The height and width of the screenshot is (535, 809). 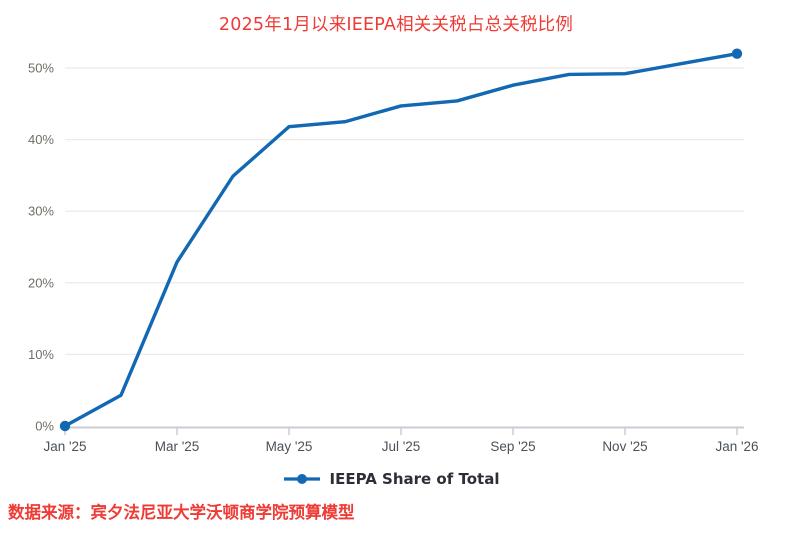 What do you see at coordinates (177, 446) in the screenshot?
I see `x-axis-tick-label: Mar '25` at bounding box center [177, 446].